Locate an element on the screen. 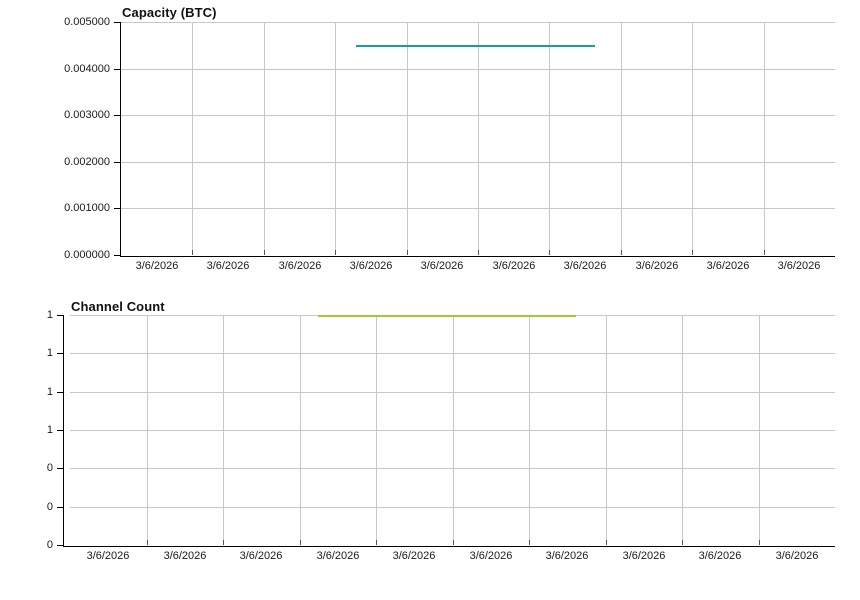  y-axis-label: 0.004000 is located at coordinates (87, 69).